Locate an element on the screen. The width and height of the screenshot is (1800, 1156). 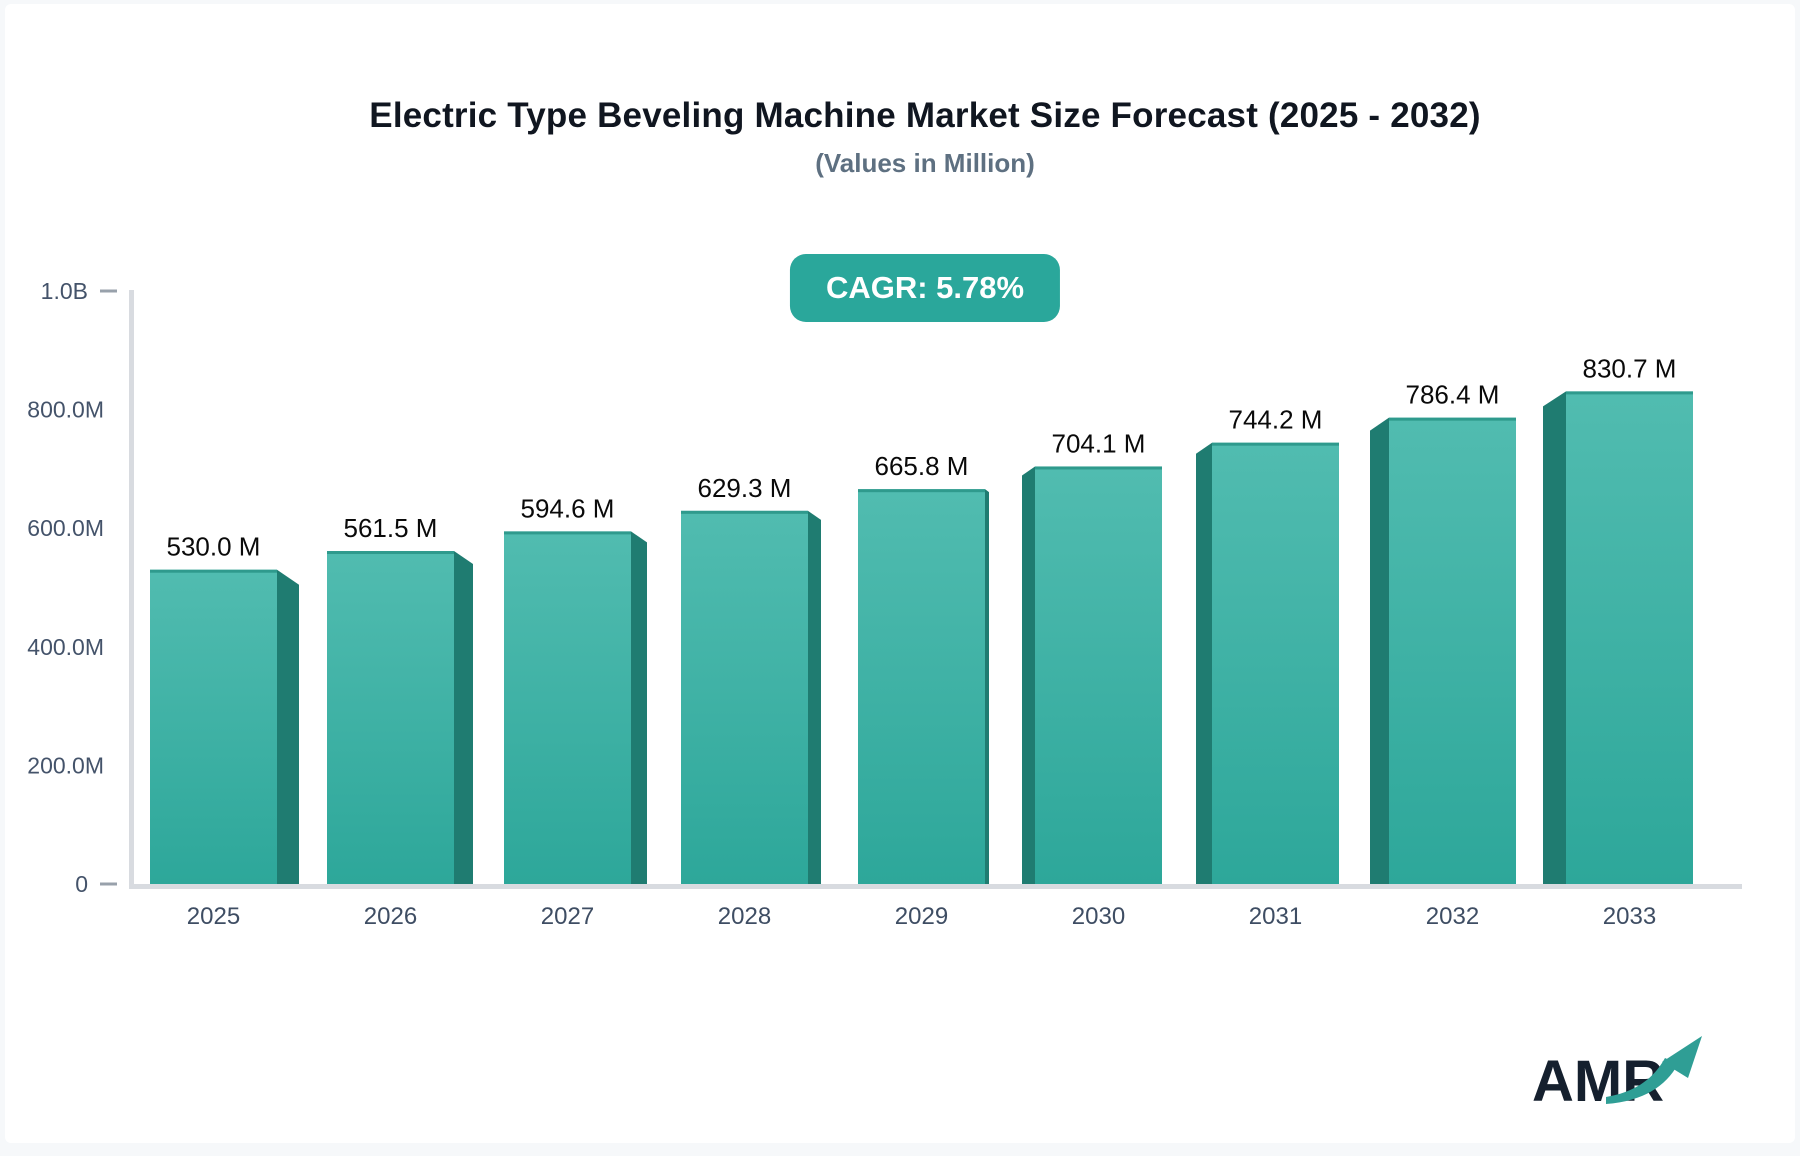
bar-value-label: 830.7 M is located at coordinates (1630, 368).